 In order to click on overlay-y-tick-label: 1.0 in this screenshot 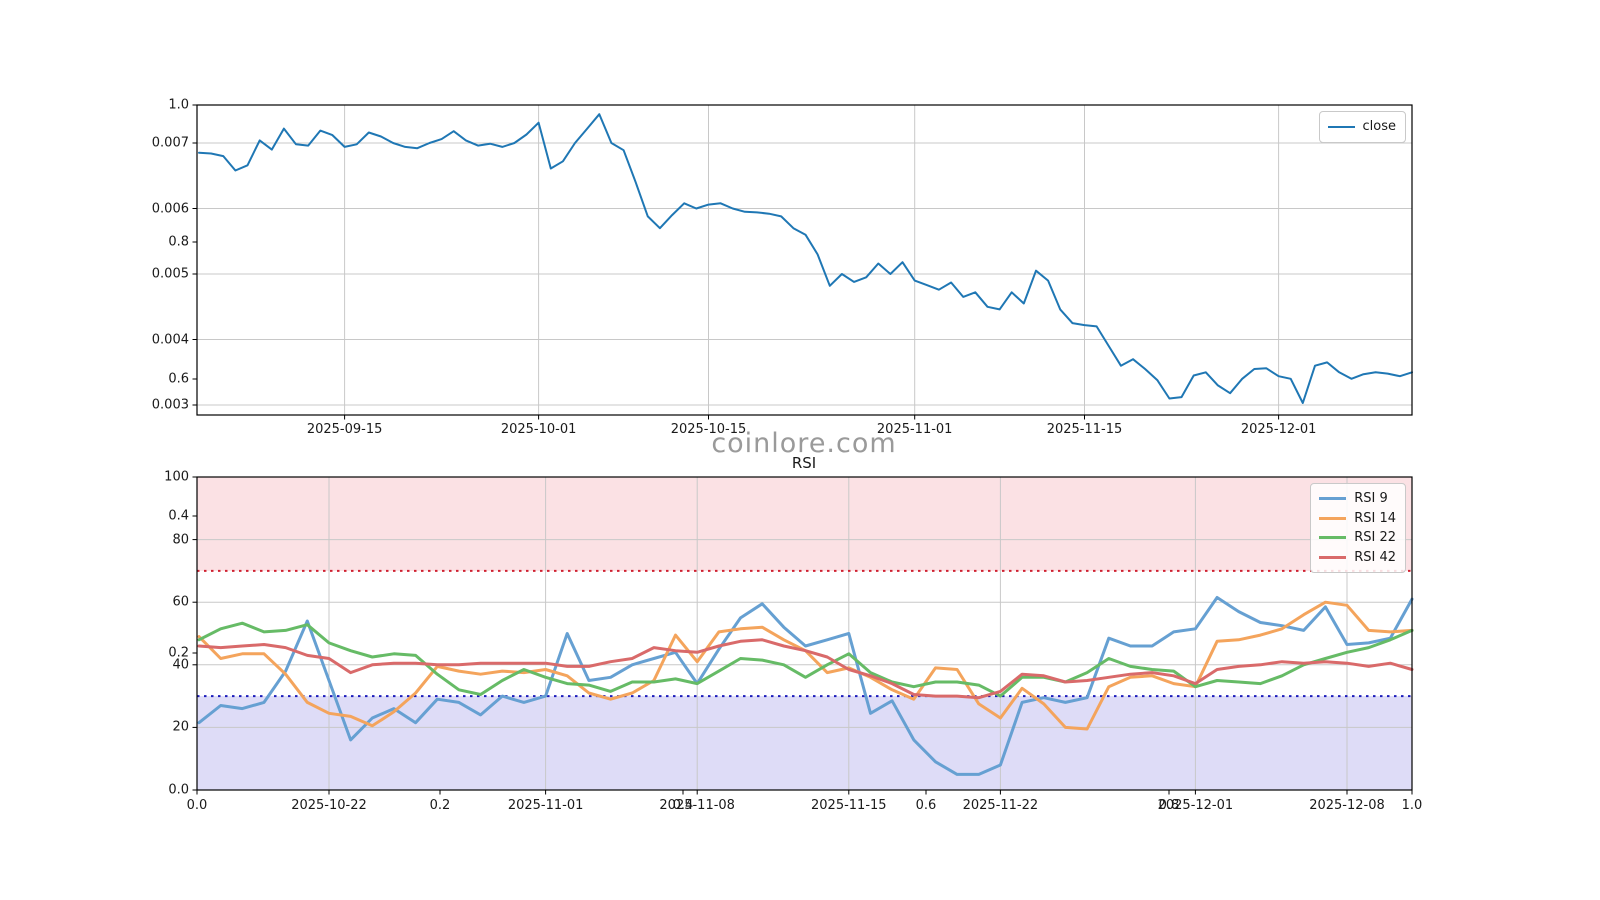, I will do `click(178, 105)`.